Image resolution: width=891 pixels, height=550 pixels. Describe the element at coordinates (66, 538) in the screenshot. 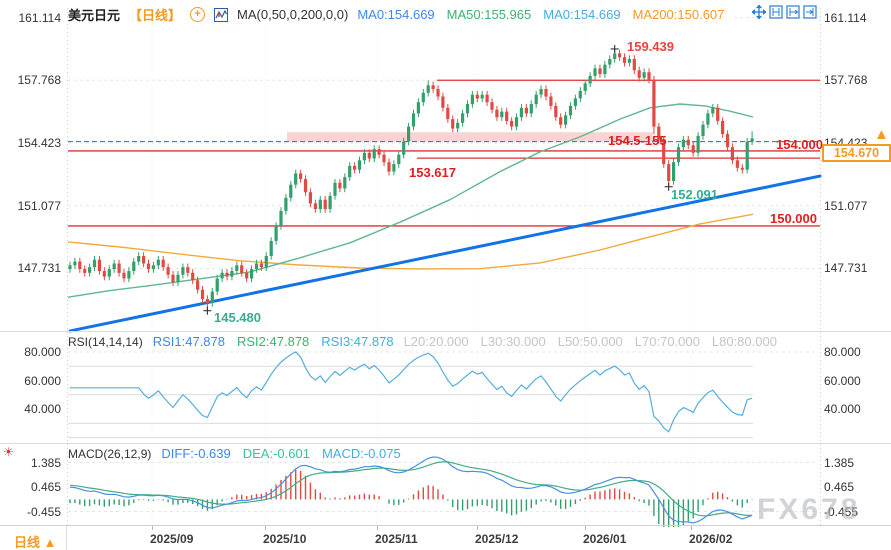

I see `axis-separator` at that location.